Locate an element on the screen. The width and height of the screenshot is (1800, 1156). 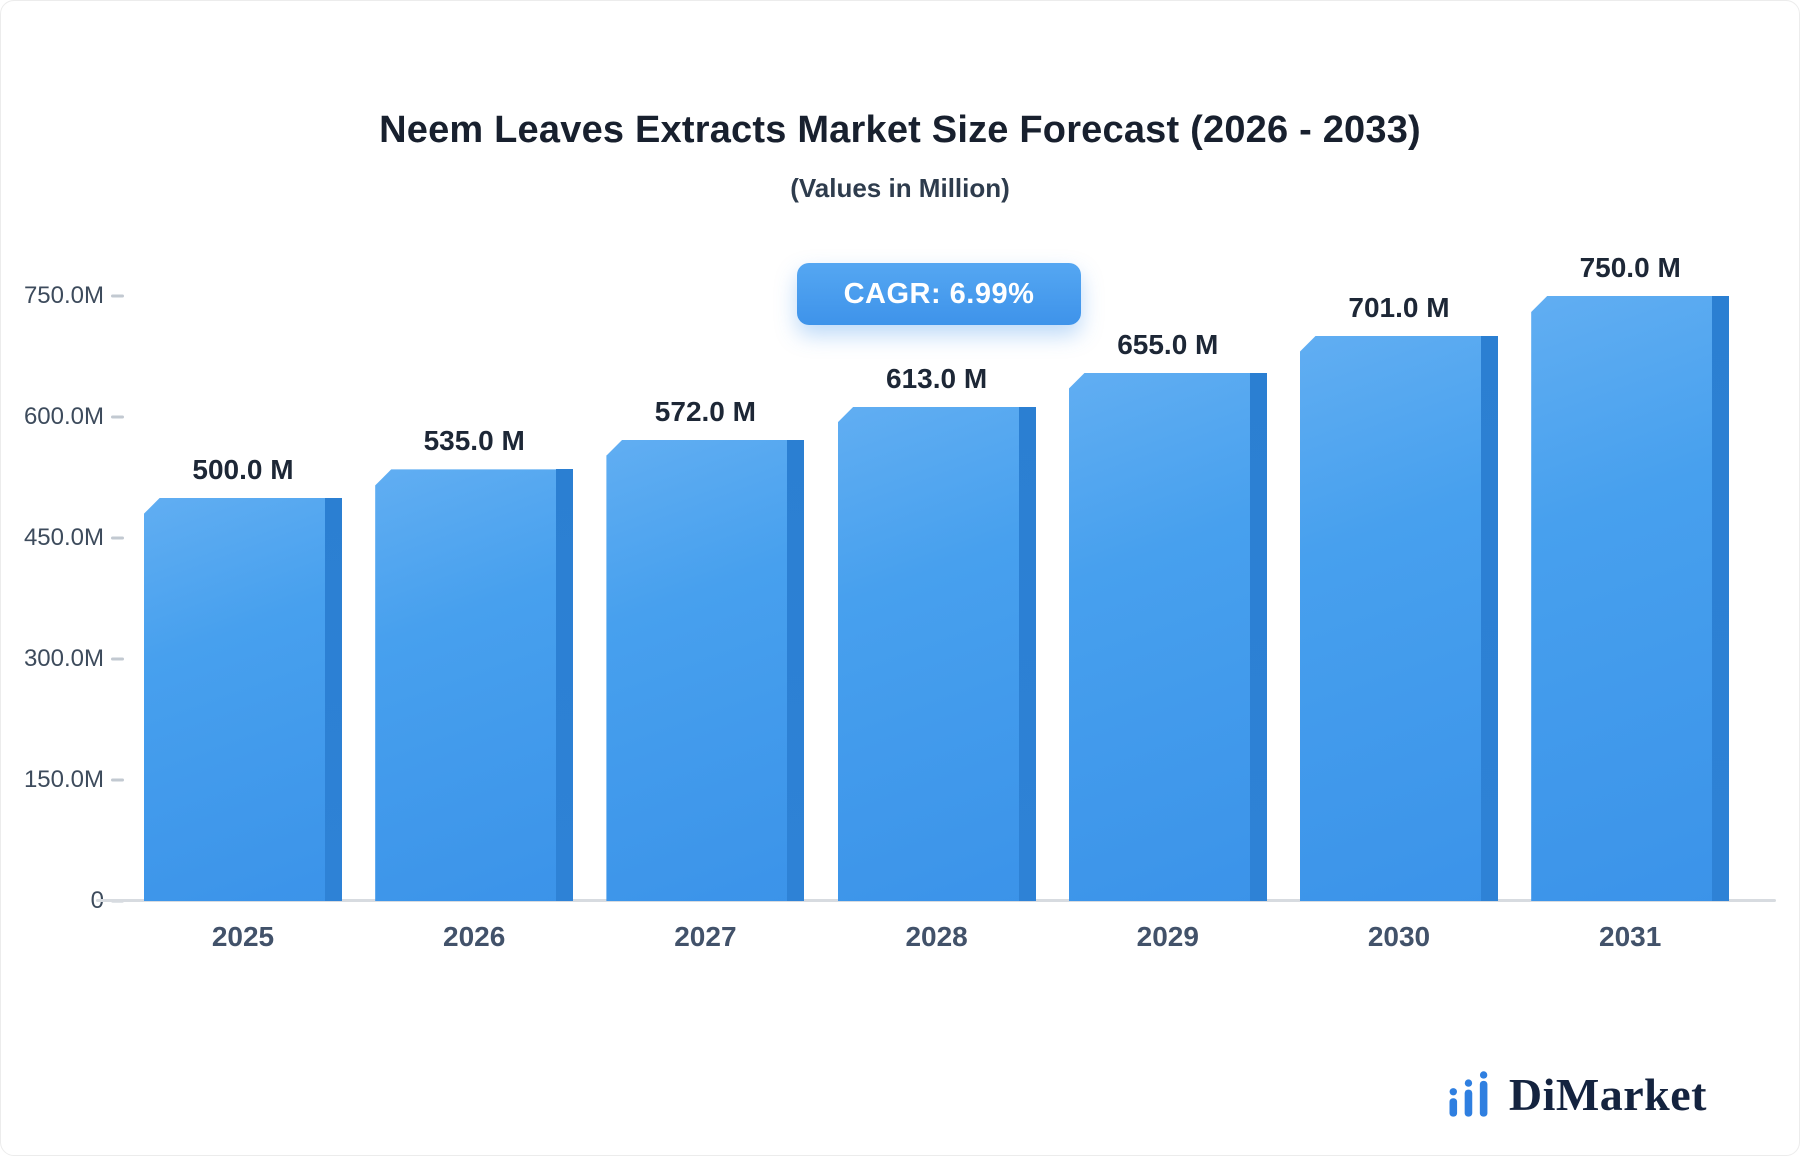
brand-logo: DiMarket is located at coordinates (1575, 1094).